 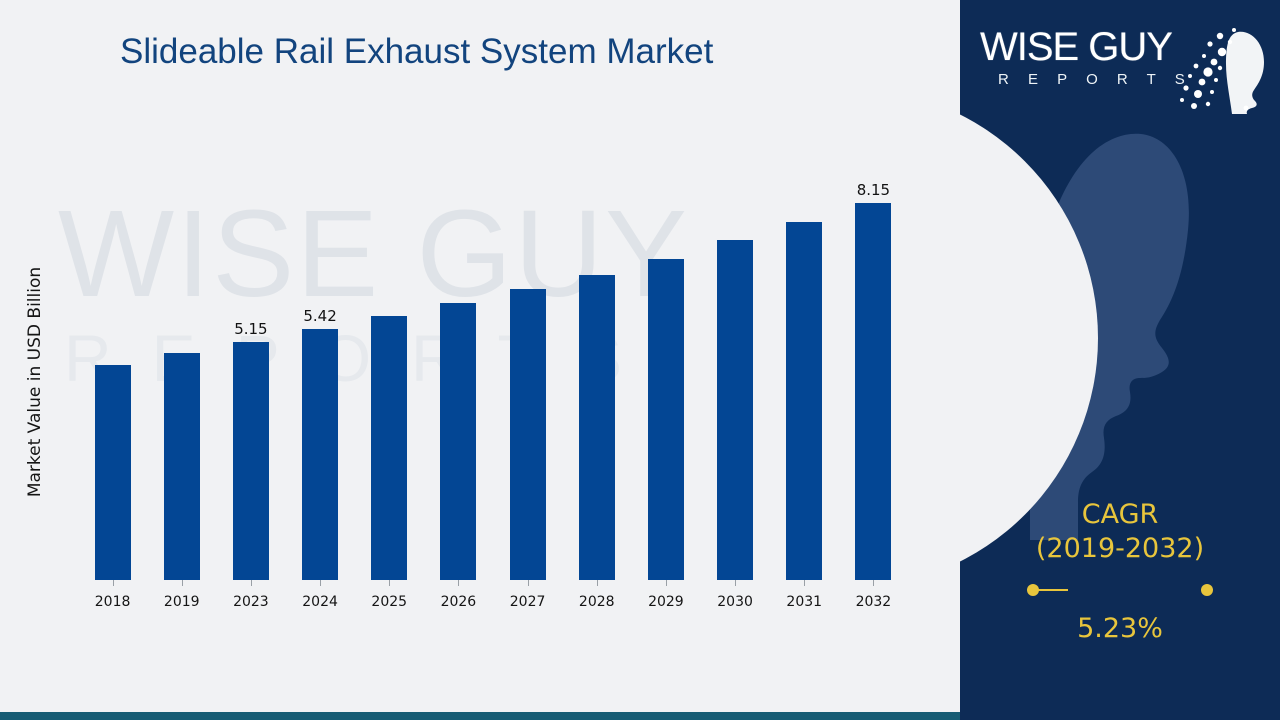 I want to click on bar-group: 5.15 2023, so click(x=250, y=380).